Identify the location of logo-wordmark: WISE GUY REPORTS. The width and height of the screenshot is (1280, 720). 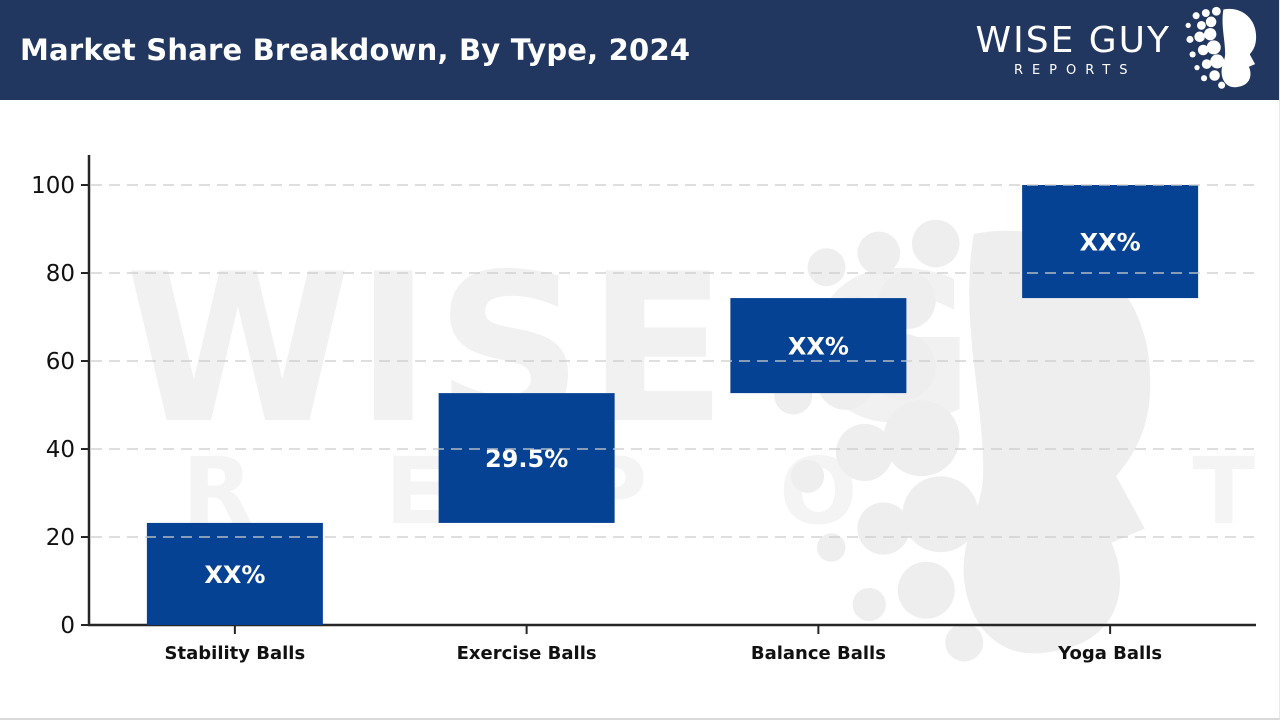
(1073, 48).